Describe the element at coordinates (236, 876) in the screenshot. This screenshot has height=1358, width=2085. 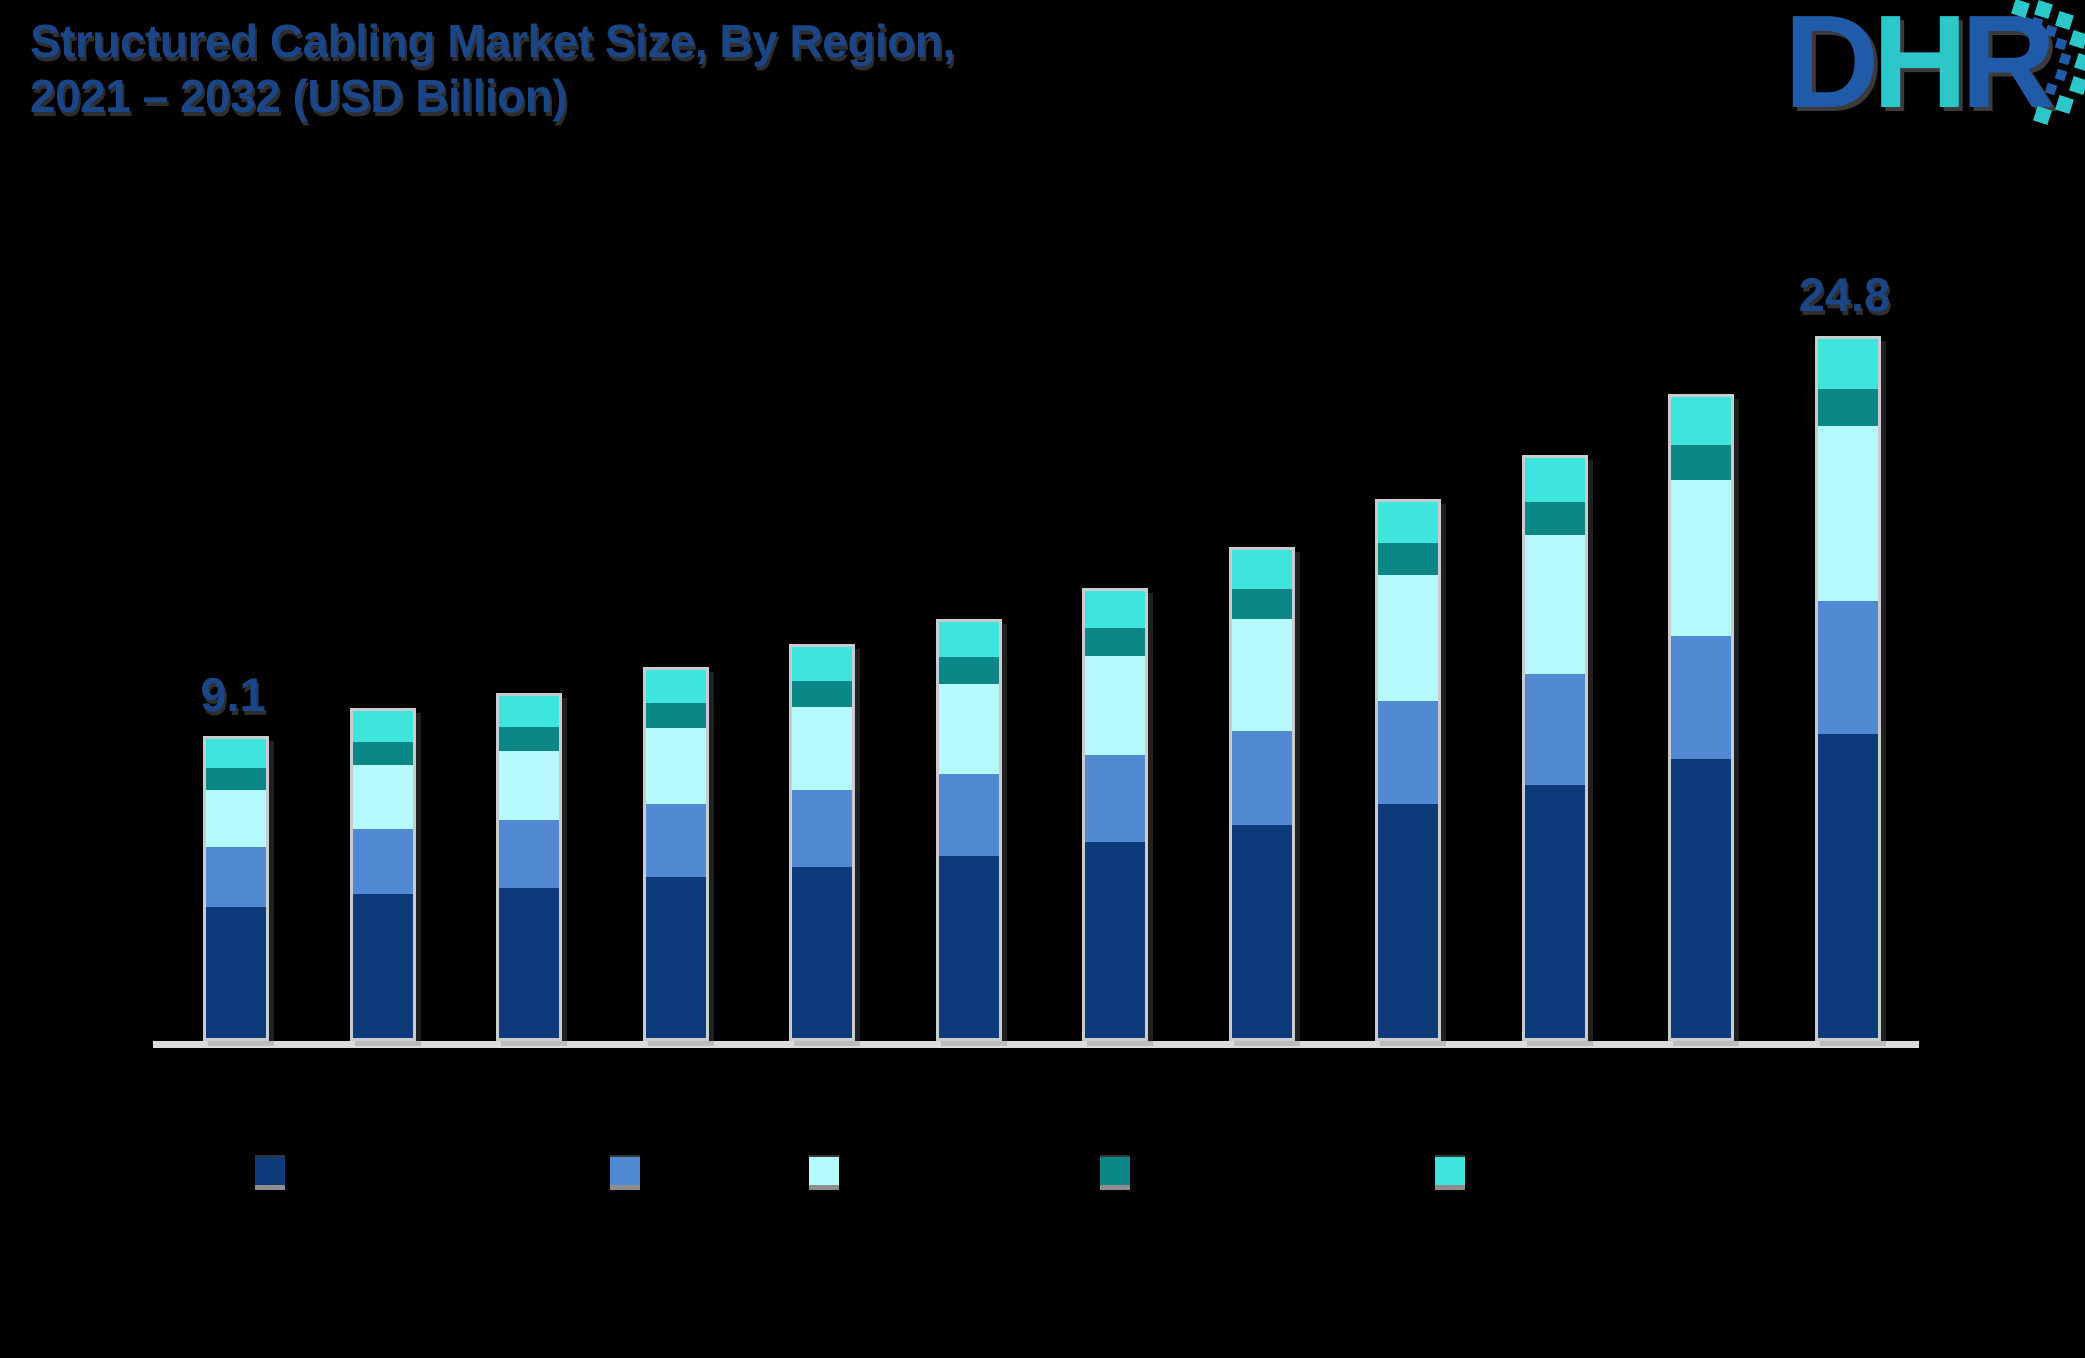
I see `segment-medium-blue-2021` at that location.